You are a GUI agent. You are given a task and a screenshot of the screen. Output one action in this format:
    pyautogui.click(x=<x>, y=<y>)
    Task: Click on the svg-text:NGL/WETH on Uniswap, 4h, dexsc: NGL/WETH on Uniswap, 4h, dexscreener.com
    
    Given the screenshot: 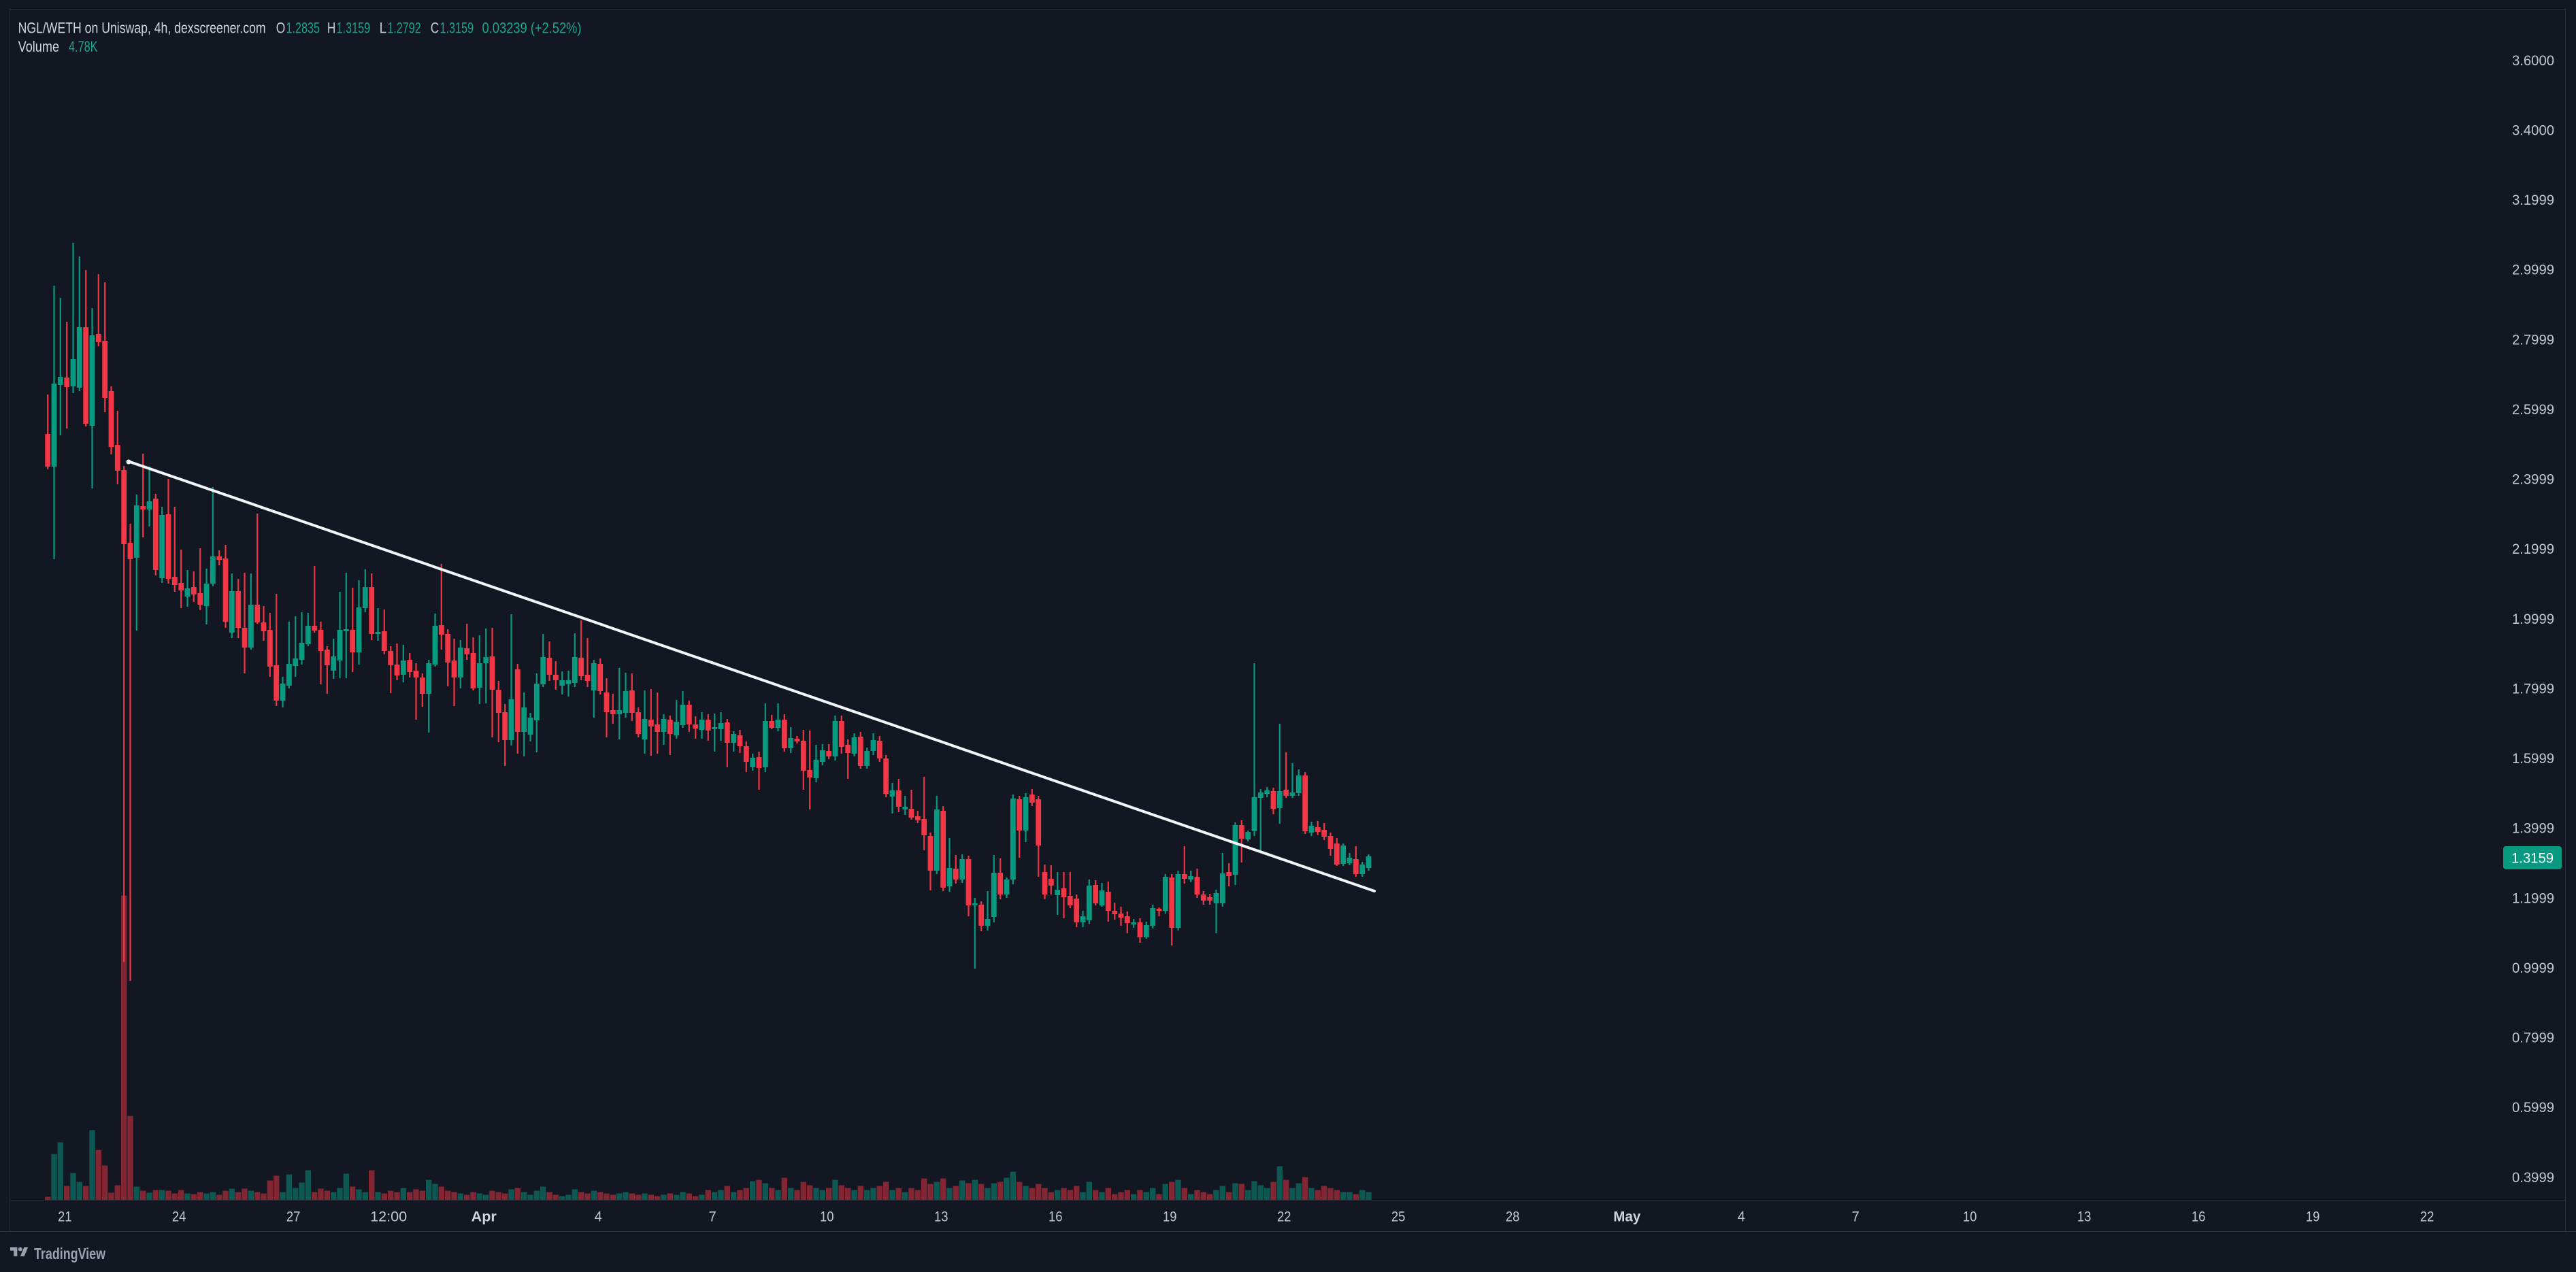 What is the action you would take?
    pyautogui.click(x=142, y=28)
    